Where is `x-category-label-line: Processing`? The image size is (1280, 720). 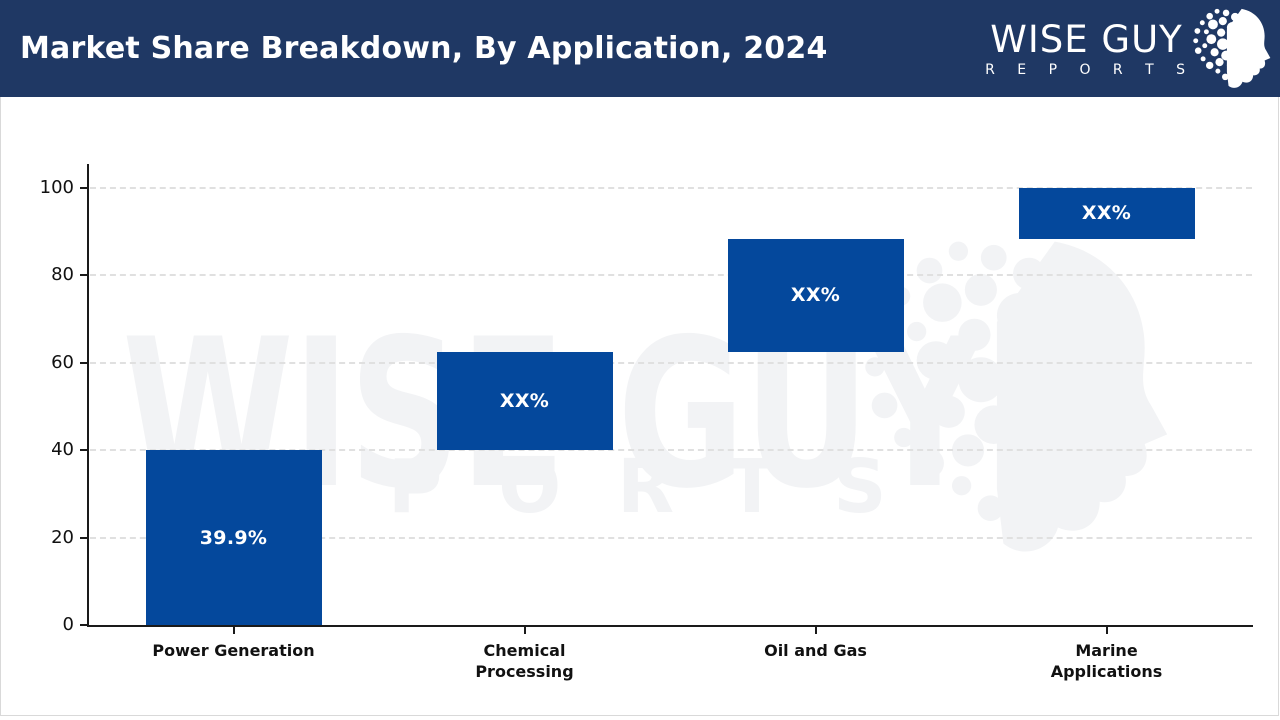
x-category-label-line: Processing is located at coordinates (524, 671).